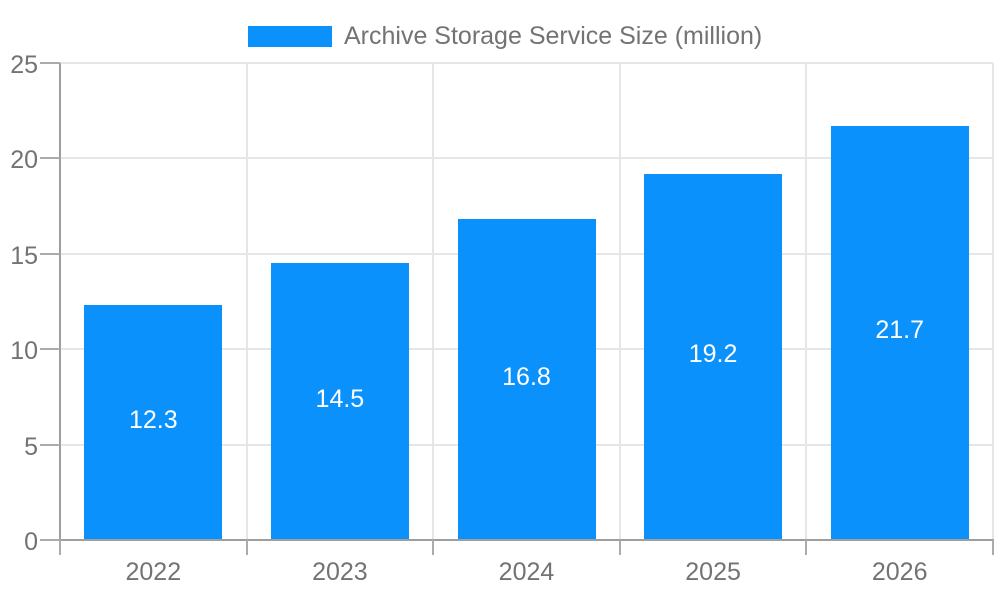 This screenshot has width=1000, height=600. I want to click on legend: Archive Storage Service Size (million), so click(505, 36).